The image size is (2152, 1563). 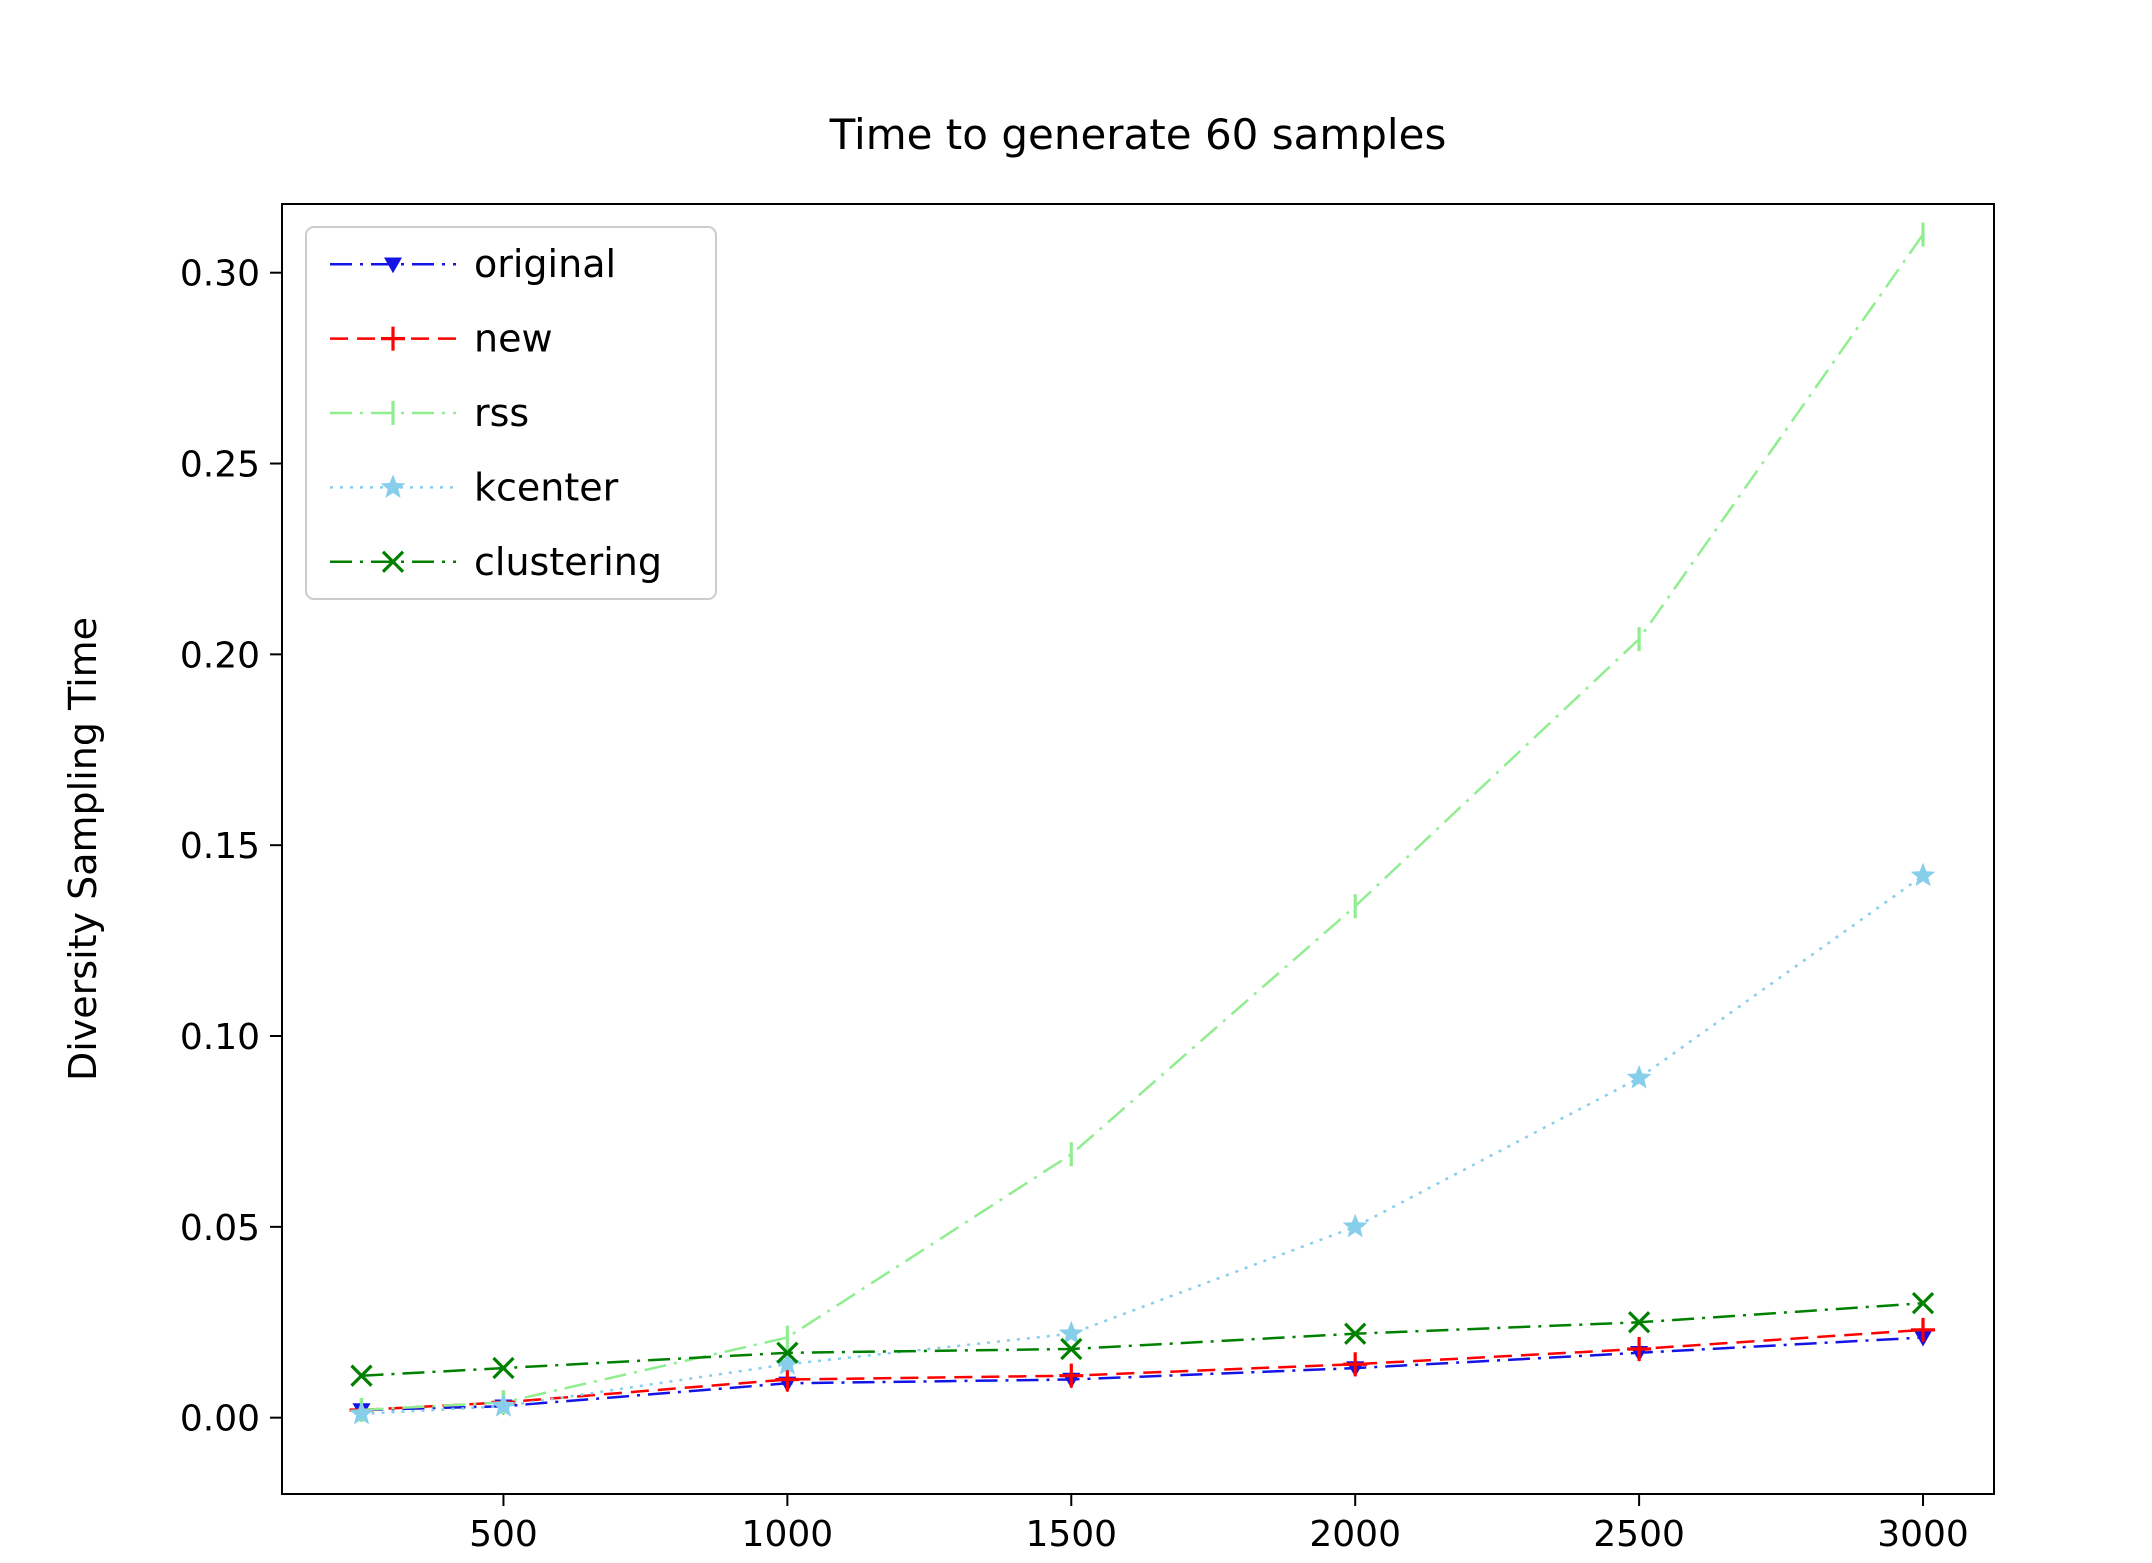 What do you see at coordinates (220, 1228) in the screenshot?
I see `y-tick-label: 0.05` at bounding box center [220, 1228].